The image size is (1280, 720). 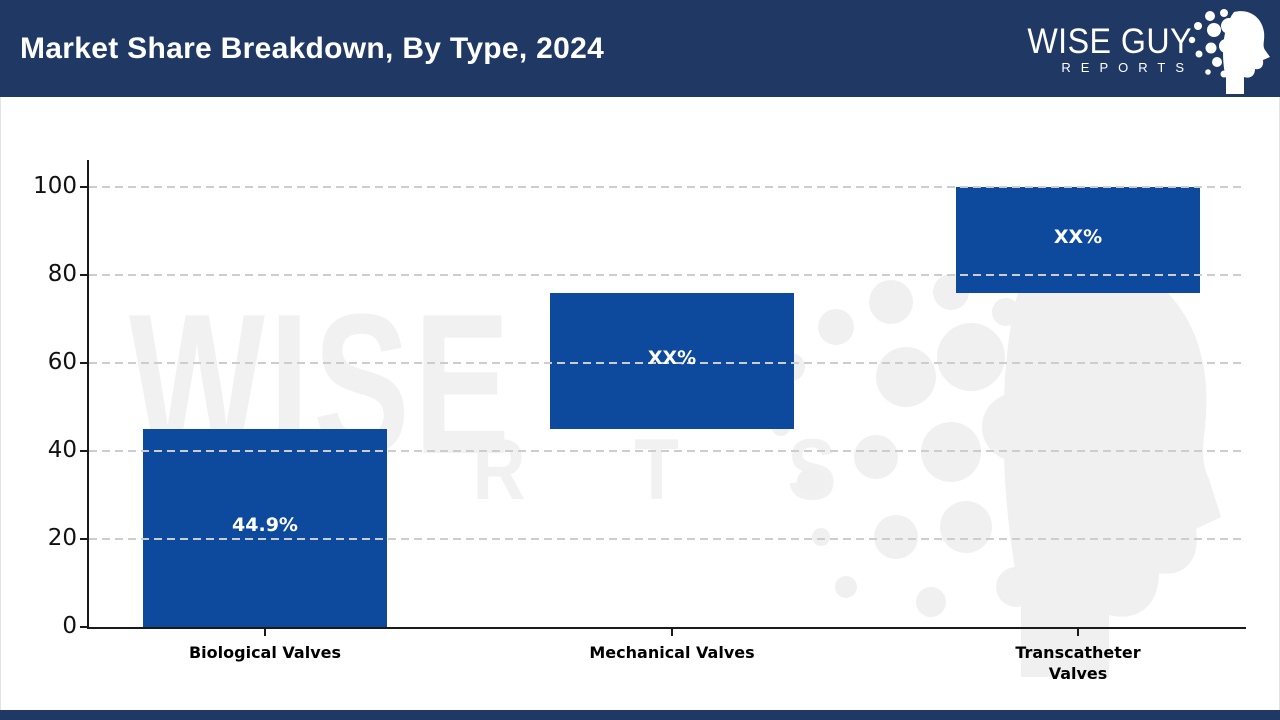 I want to click on wise-guy-reports-logo: WISE GUY REPORTS, so click(x=1135, y=49).